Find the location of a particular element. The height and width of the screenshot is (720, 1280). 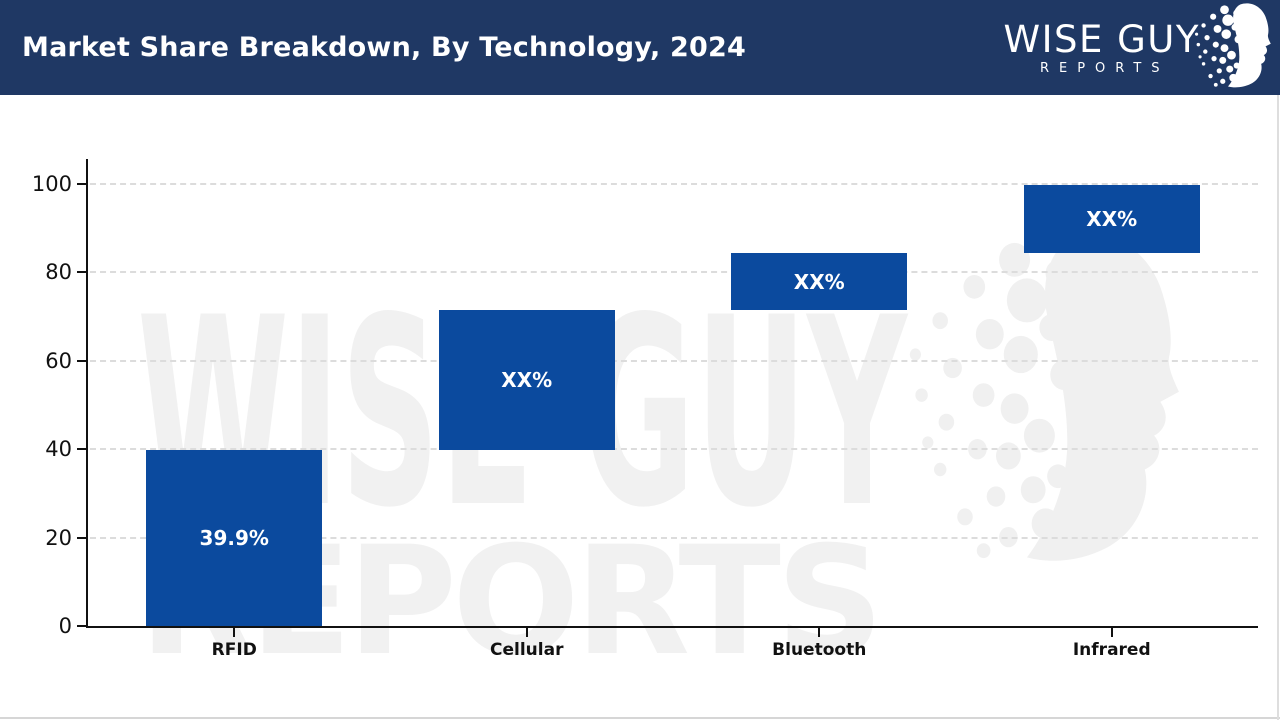

bar-infrared: XX% is located at coordinates (1111, 219).